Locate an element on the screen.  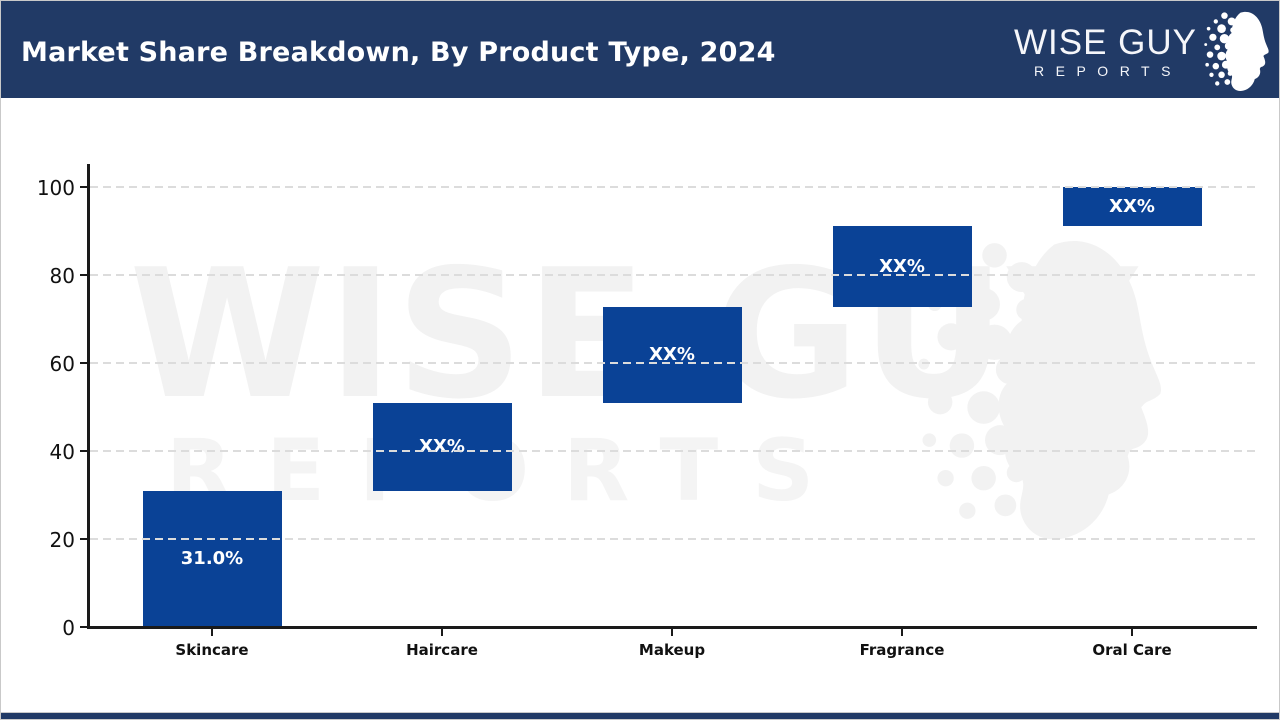
bar-skincare: 31.0% is located at coordinates (212, 558).